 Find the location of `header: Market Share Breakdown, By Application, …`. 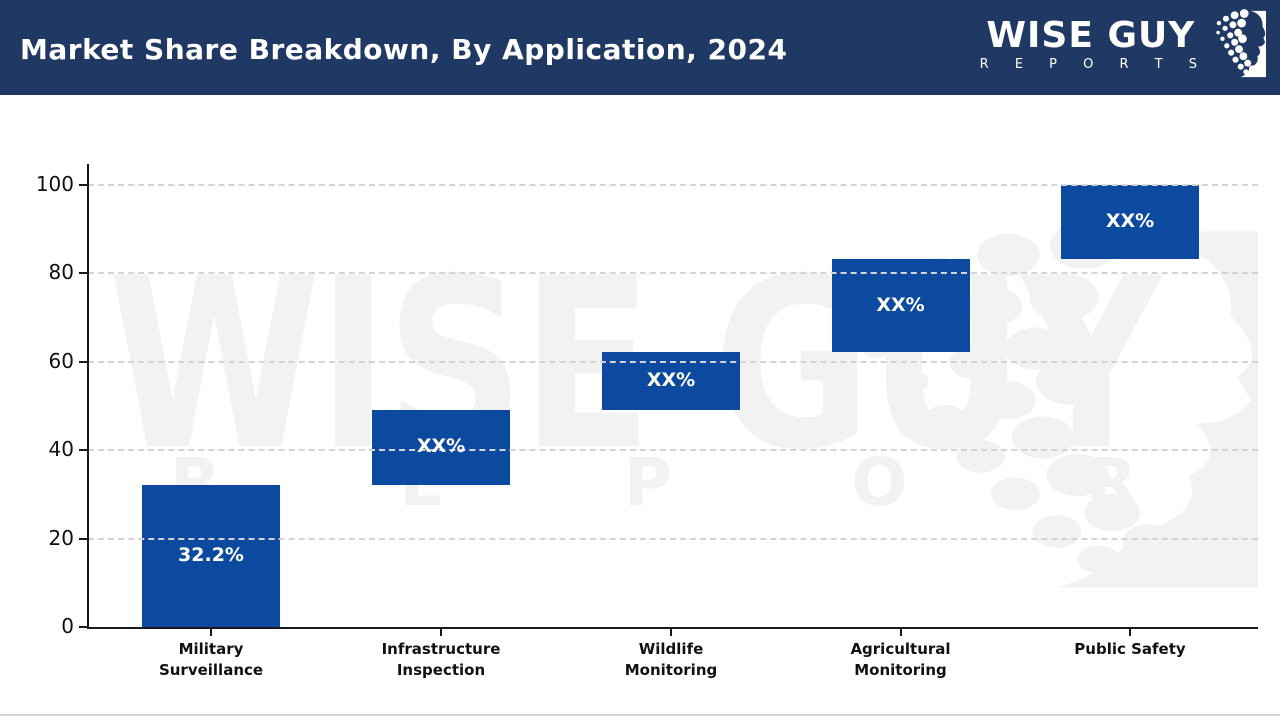

header: Market Share Breakdown, By Application, … is located at coordinates (640, 47).